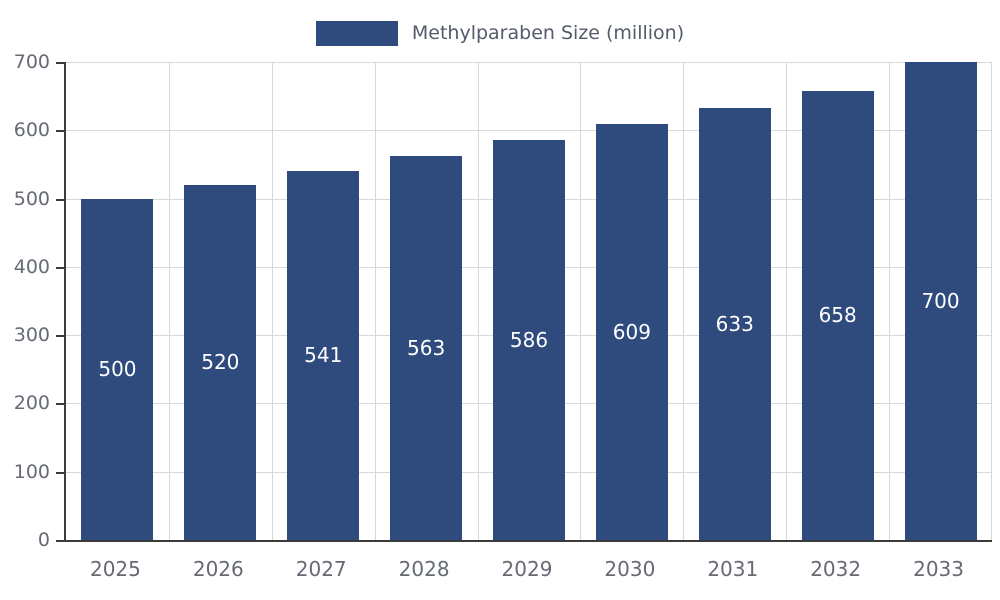 The image size is (1000, 600). Describe the element at coordinates (31, 266) in the screenshot. I see `y-tick-label: 400` at that location.